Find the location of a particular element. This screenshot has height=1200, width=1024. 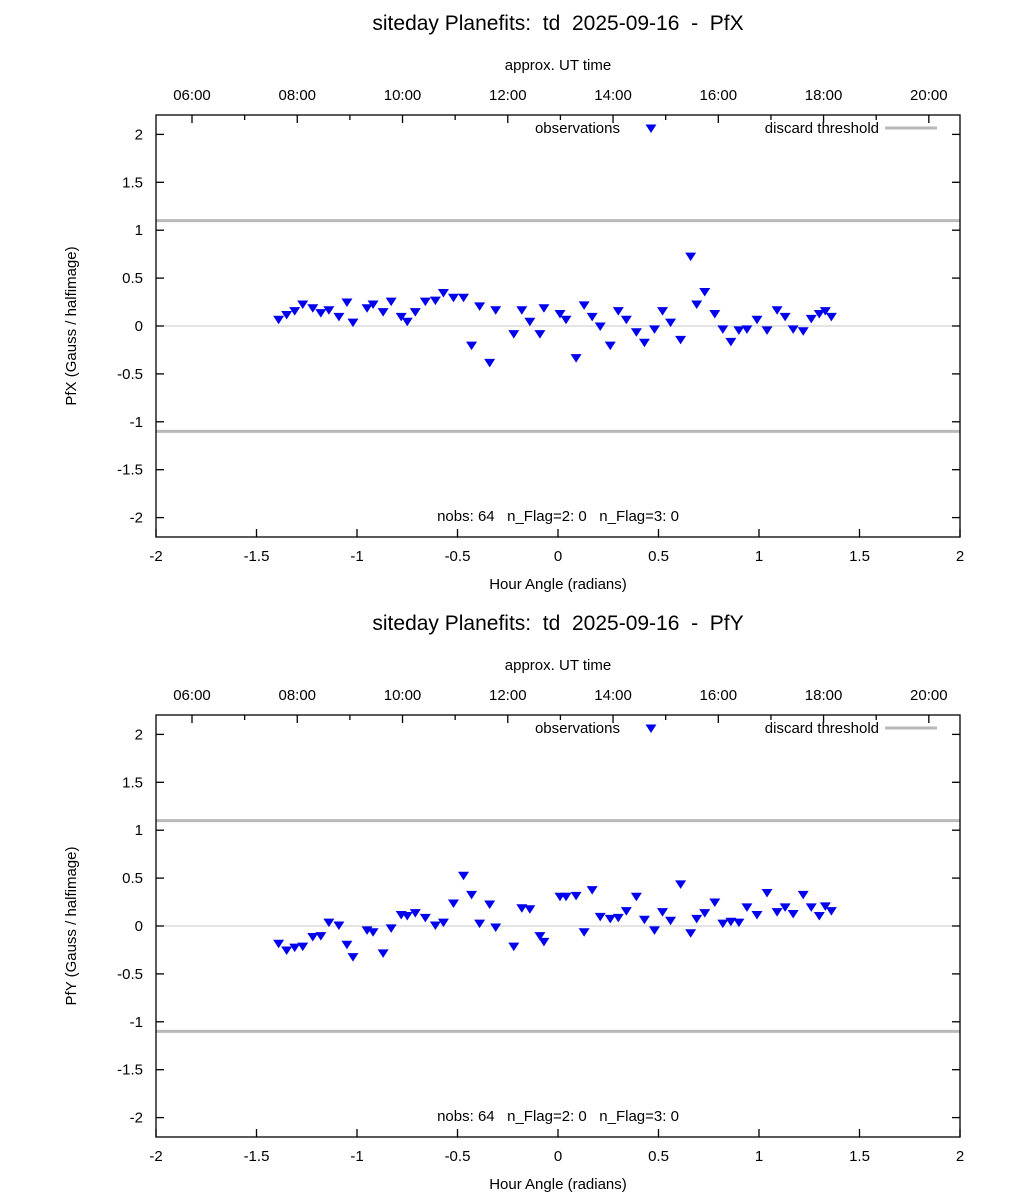

x-tick-label: -2 is located at coordinates (155, 1156).